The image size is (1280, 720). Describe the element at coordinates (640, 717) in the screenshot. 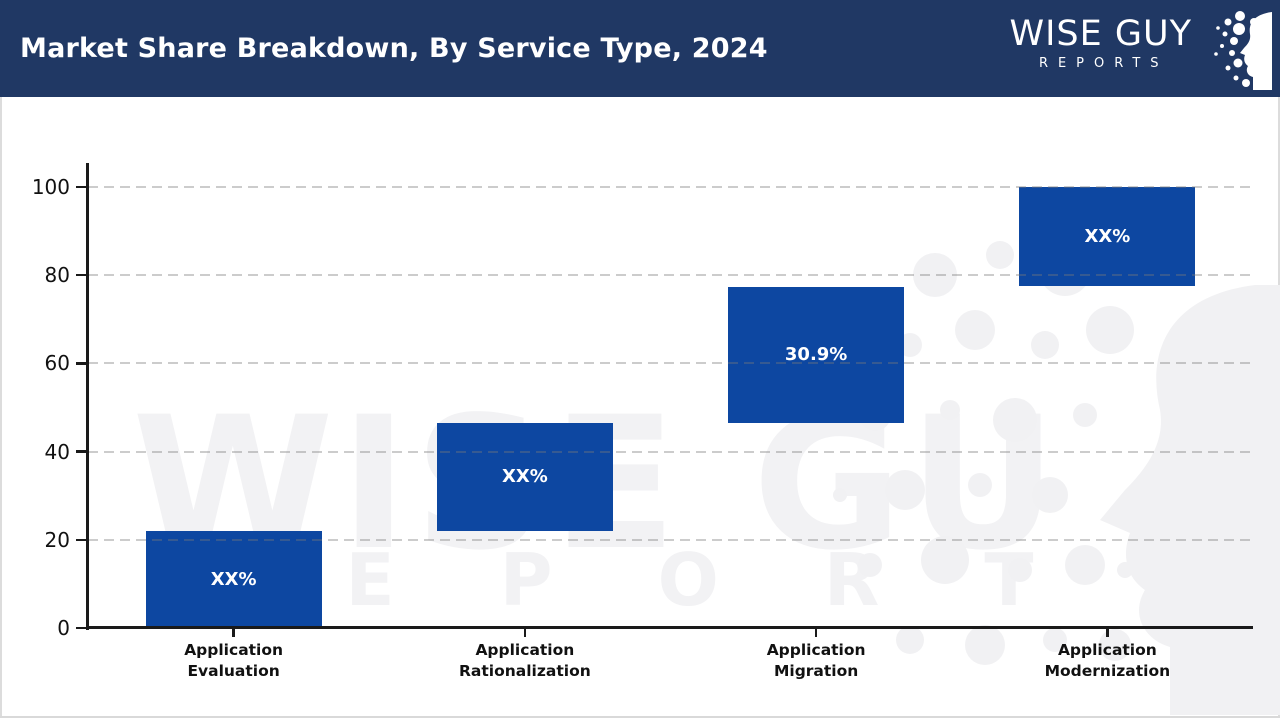

I see `bottom-divider` at that location.